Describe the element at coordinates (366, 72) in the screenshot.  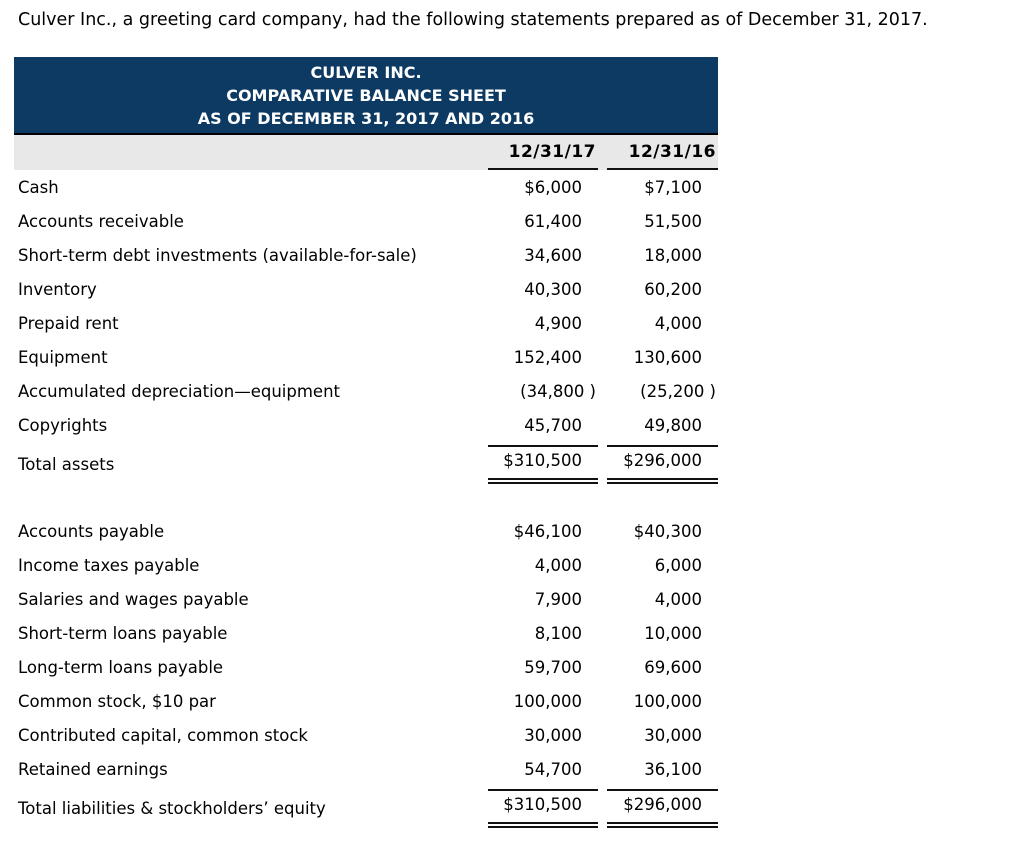
I see `company-name: CULVER INC.` at that location.